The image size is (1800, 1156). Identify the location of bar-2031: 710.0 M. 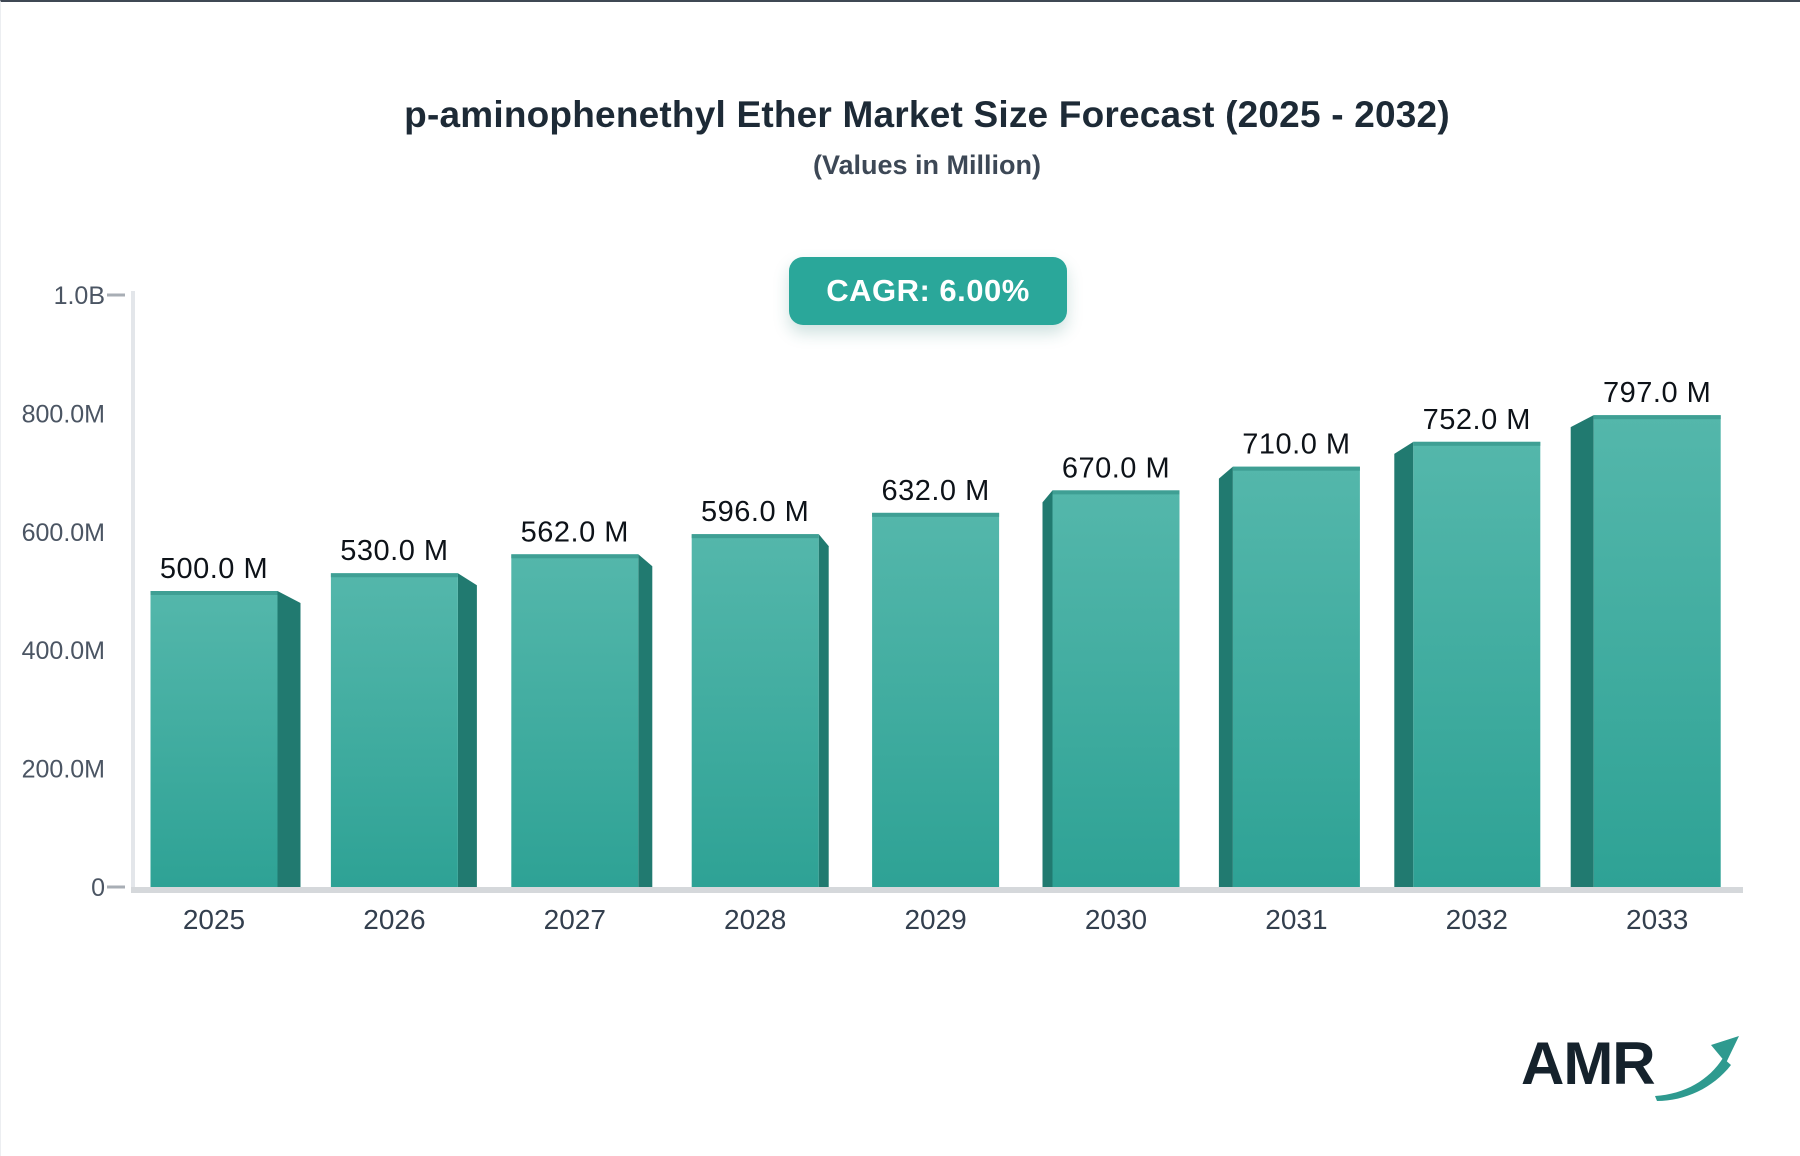
(1289, 658).